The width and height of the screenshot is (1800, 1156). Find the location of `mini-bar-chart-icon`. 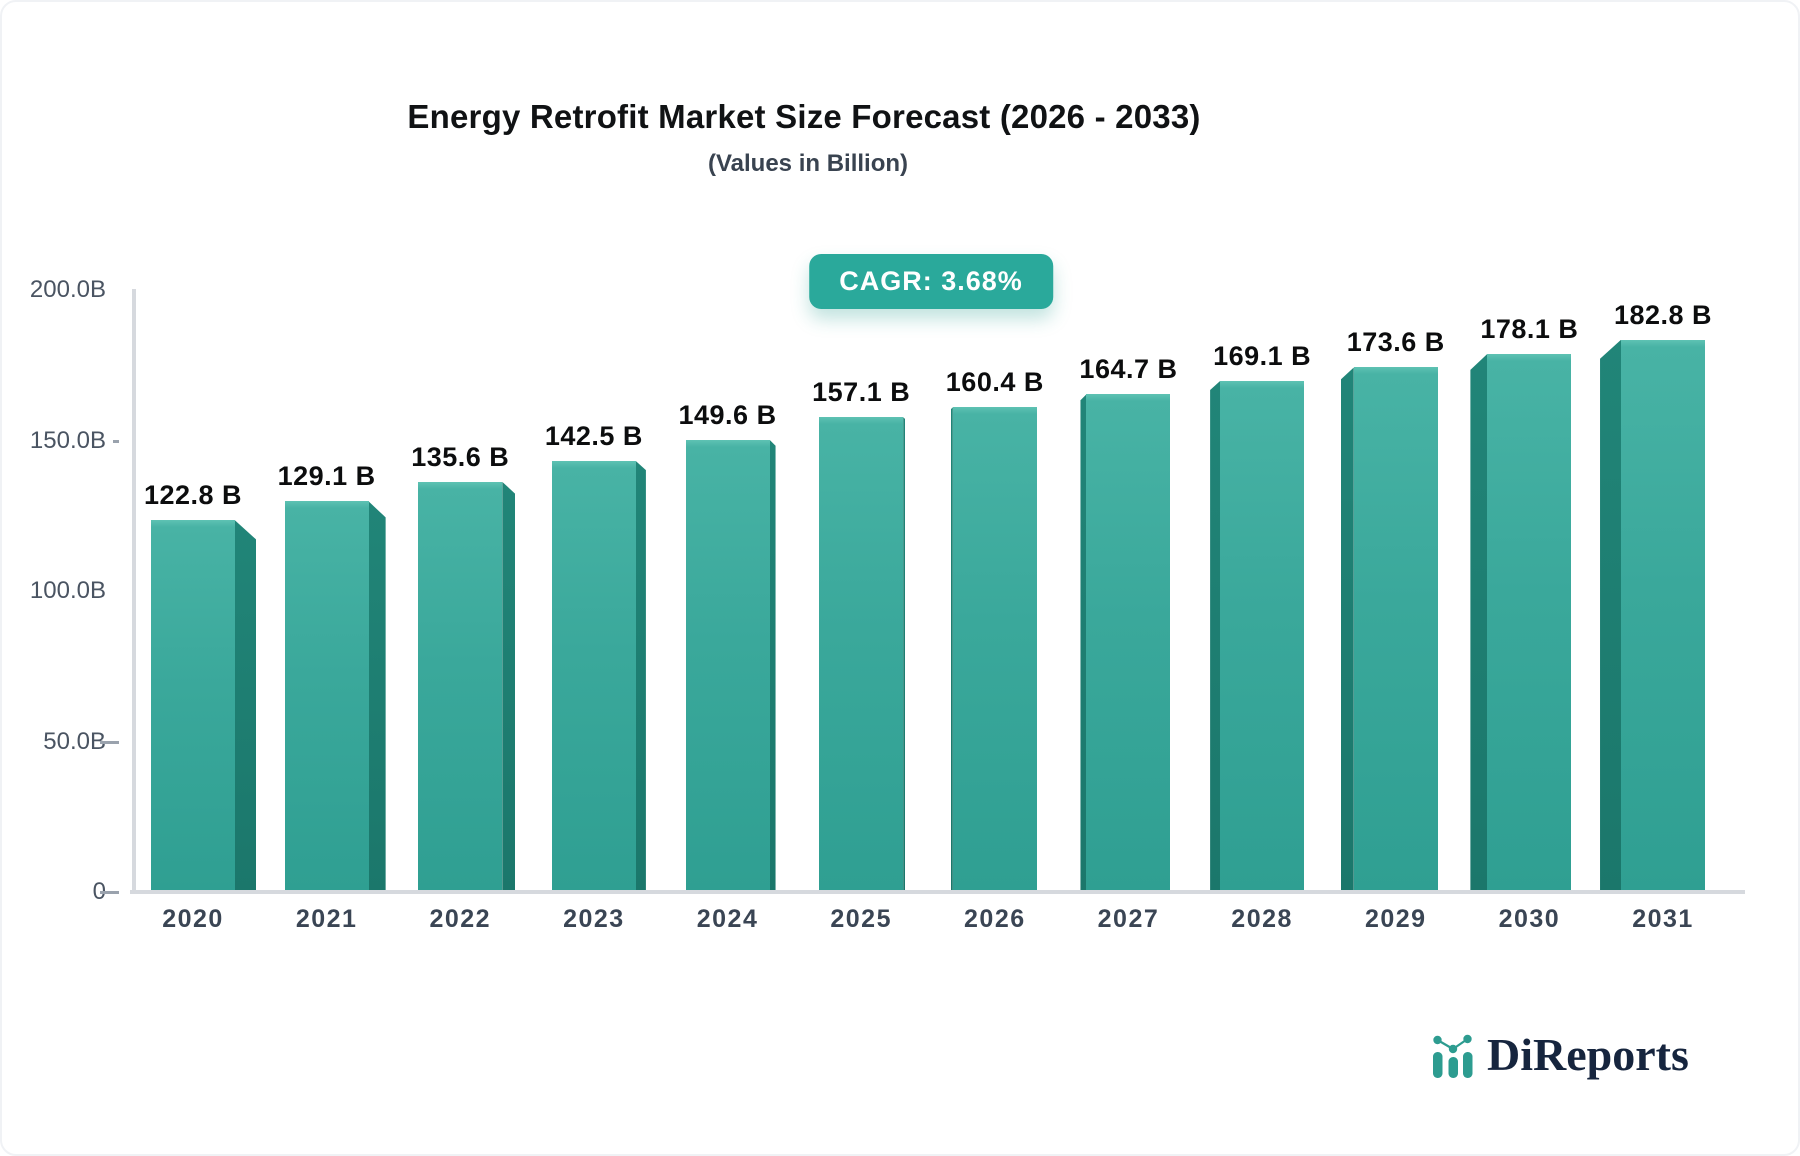

mini-bar-chart-icon is located at coordinates (1453, 1056).